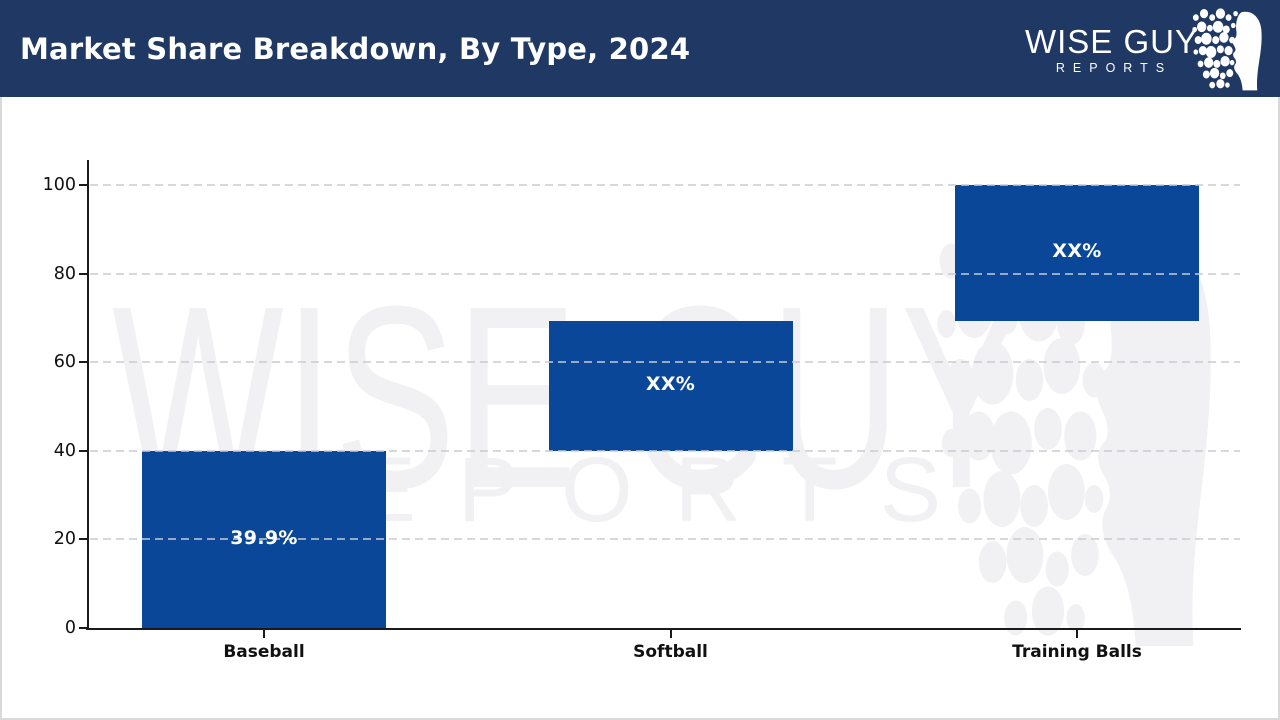 This screenshot has width=1280, height=720. Describe the element at coordinates (264, 537) in the screenshot. I see `bar-label-baseball: 39.9%` at that location.